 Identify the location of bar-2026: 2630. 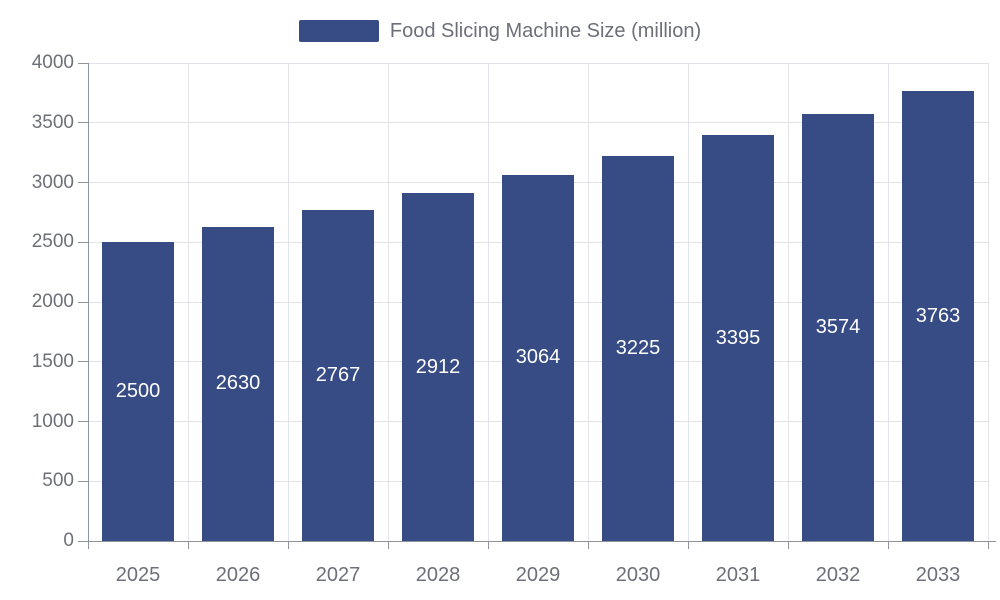
(238, 383).